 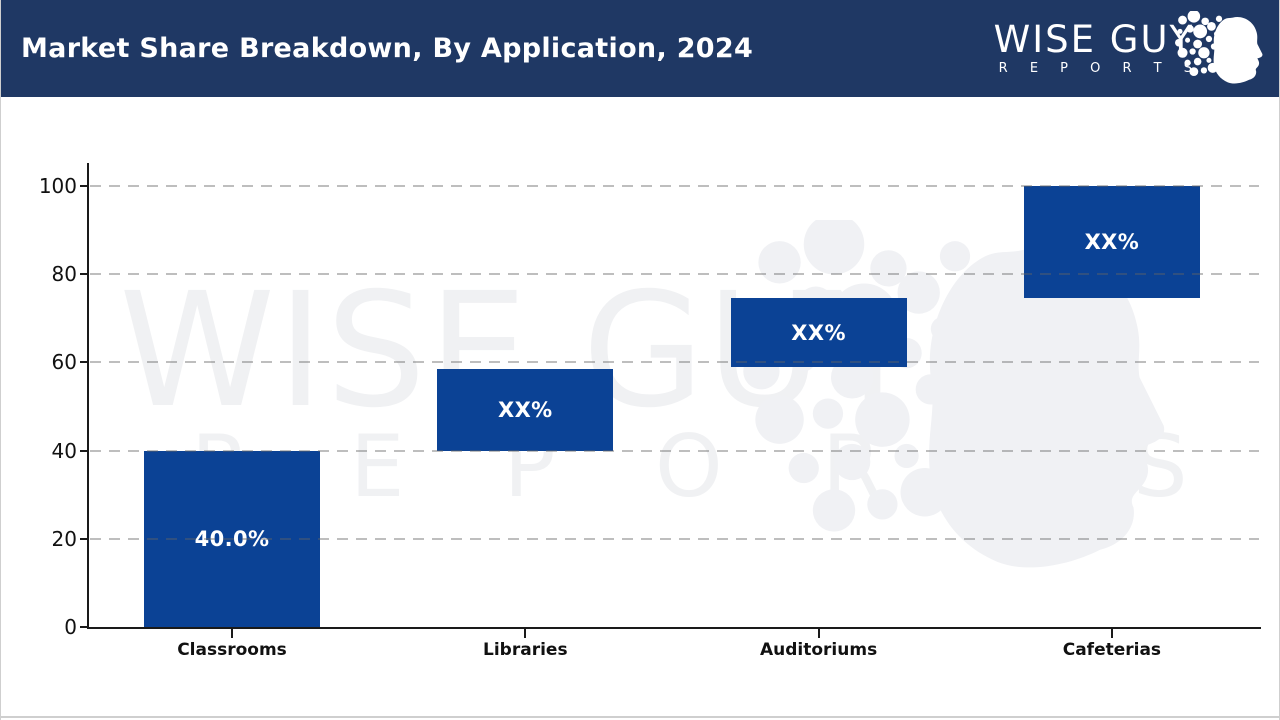 I want to click on gridline-y80, so click(x=674, y=274).